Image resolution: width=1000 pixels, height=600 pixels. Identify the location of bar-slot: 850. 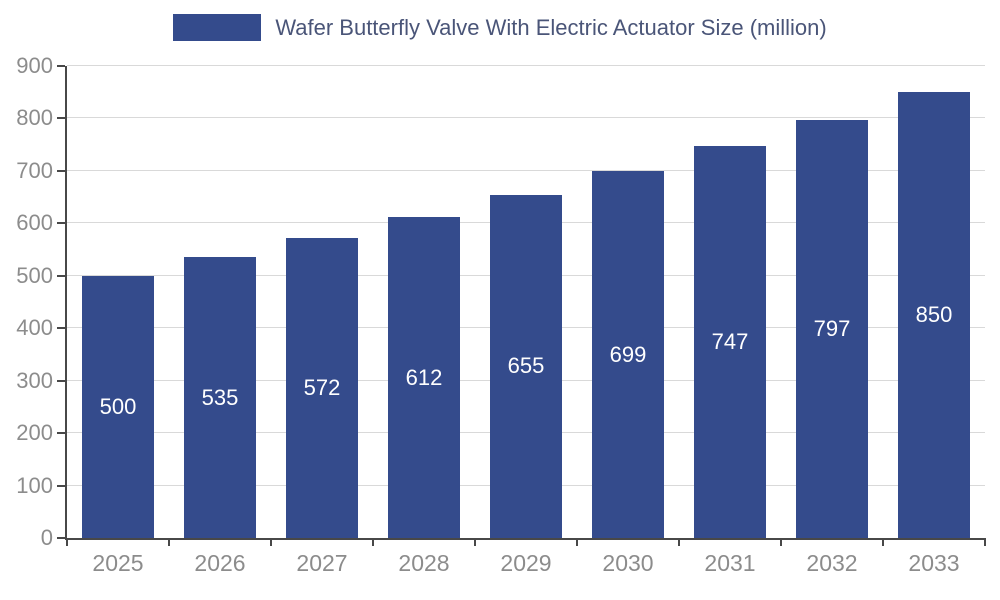
(934, 302).